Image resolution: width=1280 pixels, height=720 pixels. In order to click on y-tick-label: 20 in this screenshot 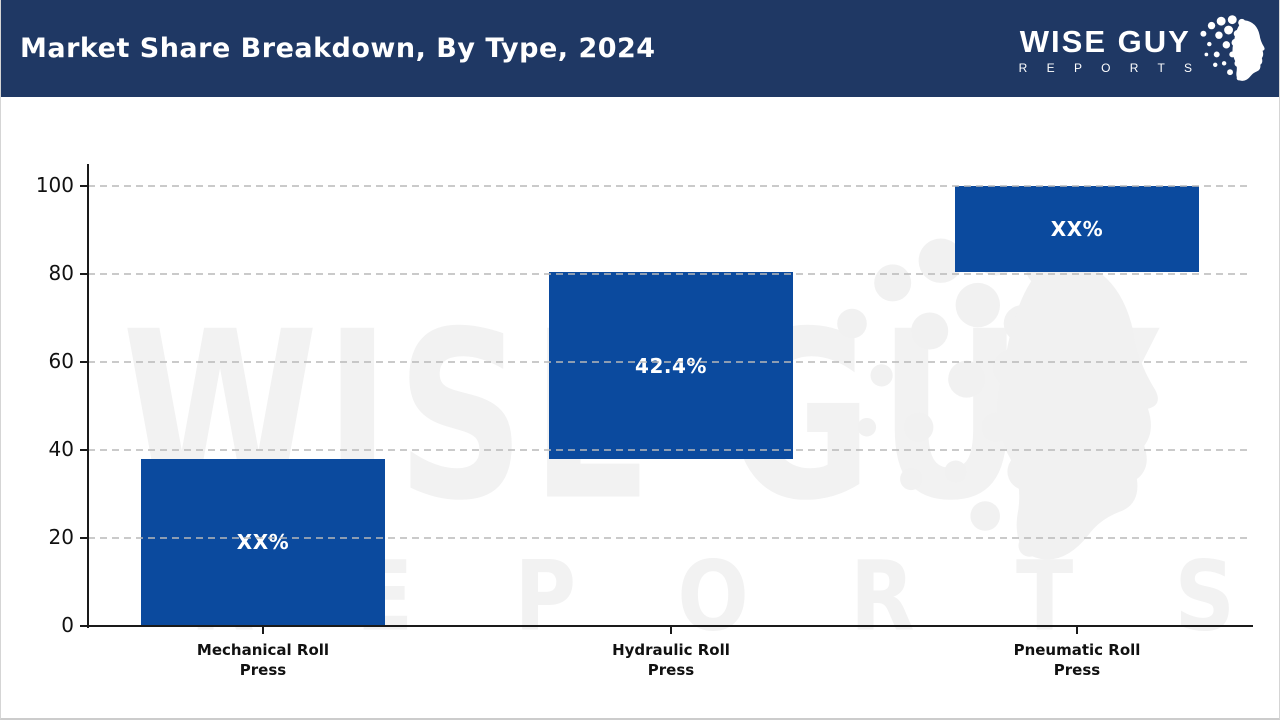, I will do `click(61, 537)`.